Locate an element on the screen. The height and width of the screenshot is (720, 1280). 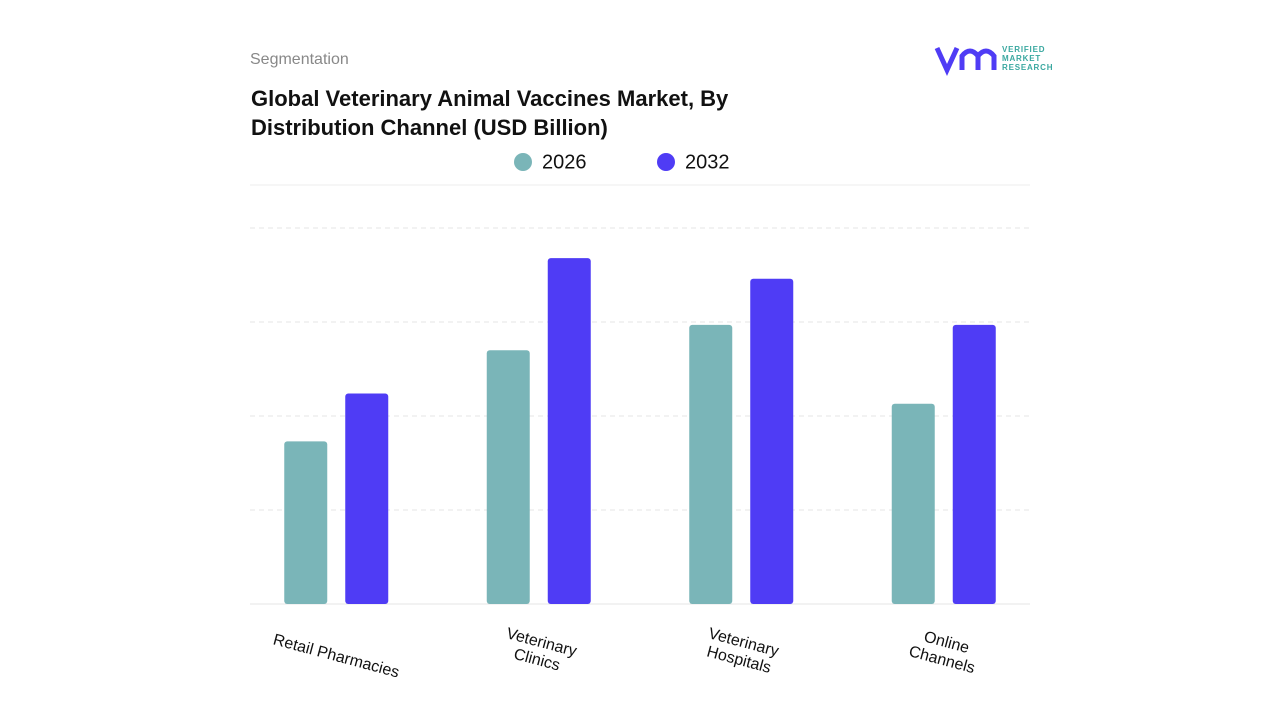
logo-text: VERIFIED MARKET RESEARCH is located at coordinates (1028, 58).